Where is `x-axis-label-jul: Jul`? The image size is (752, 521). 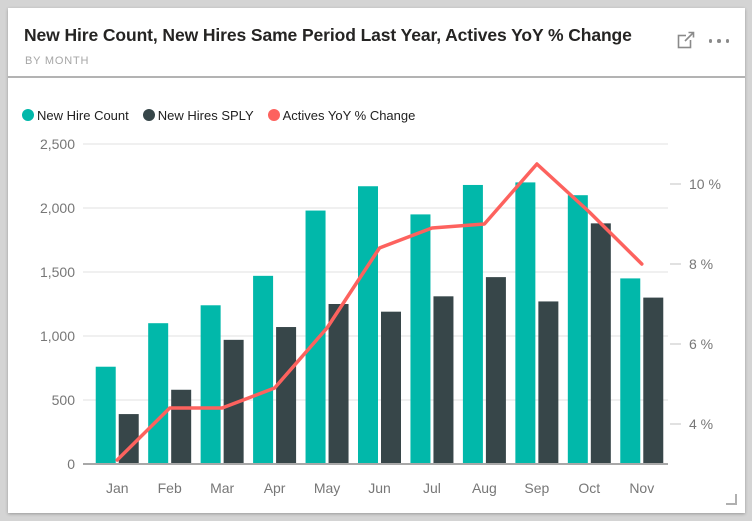
x-axis-label-jul: Jul is located at coordinates (432, 488).